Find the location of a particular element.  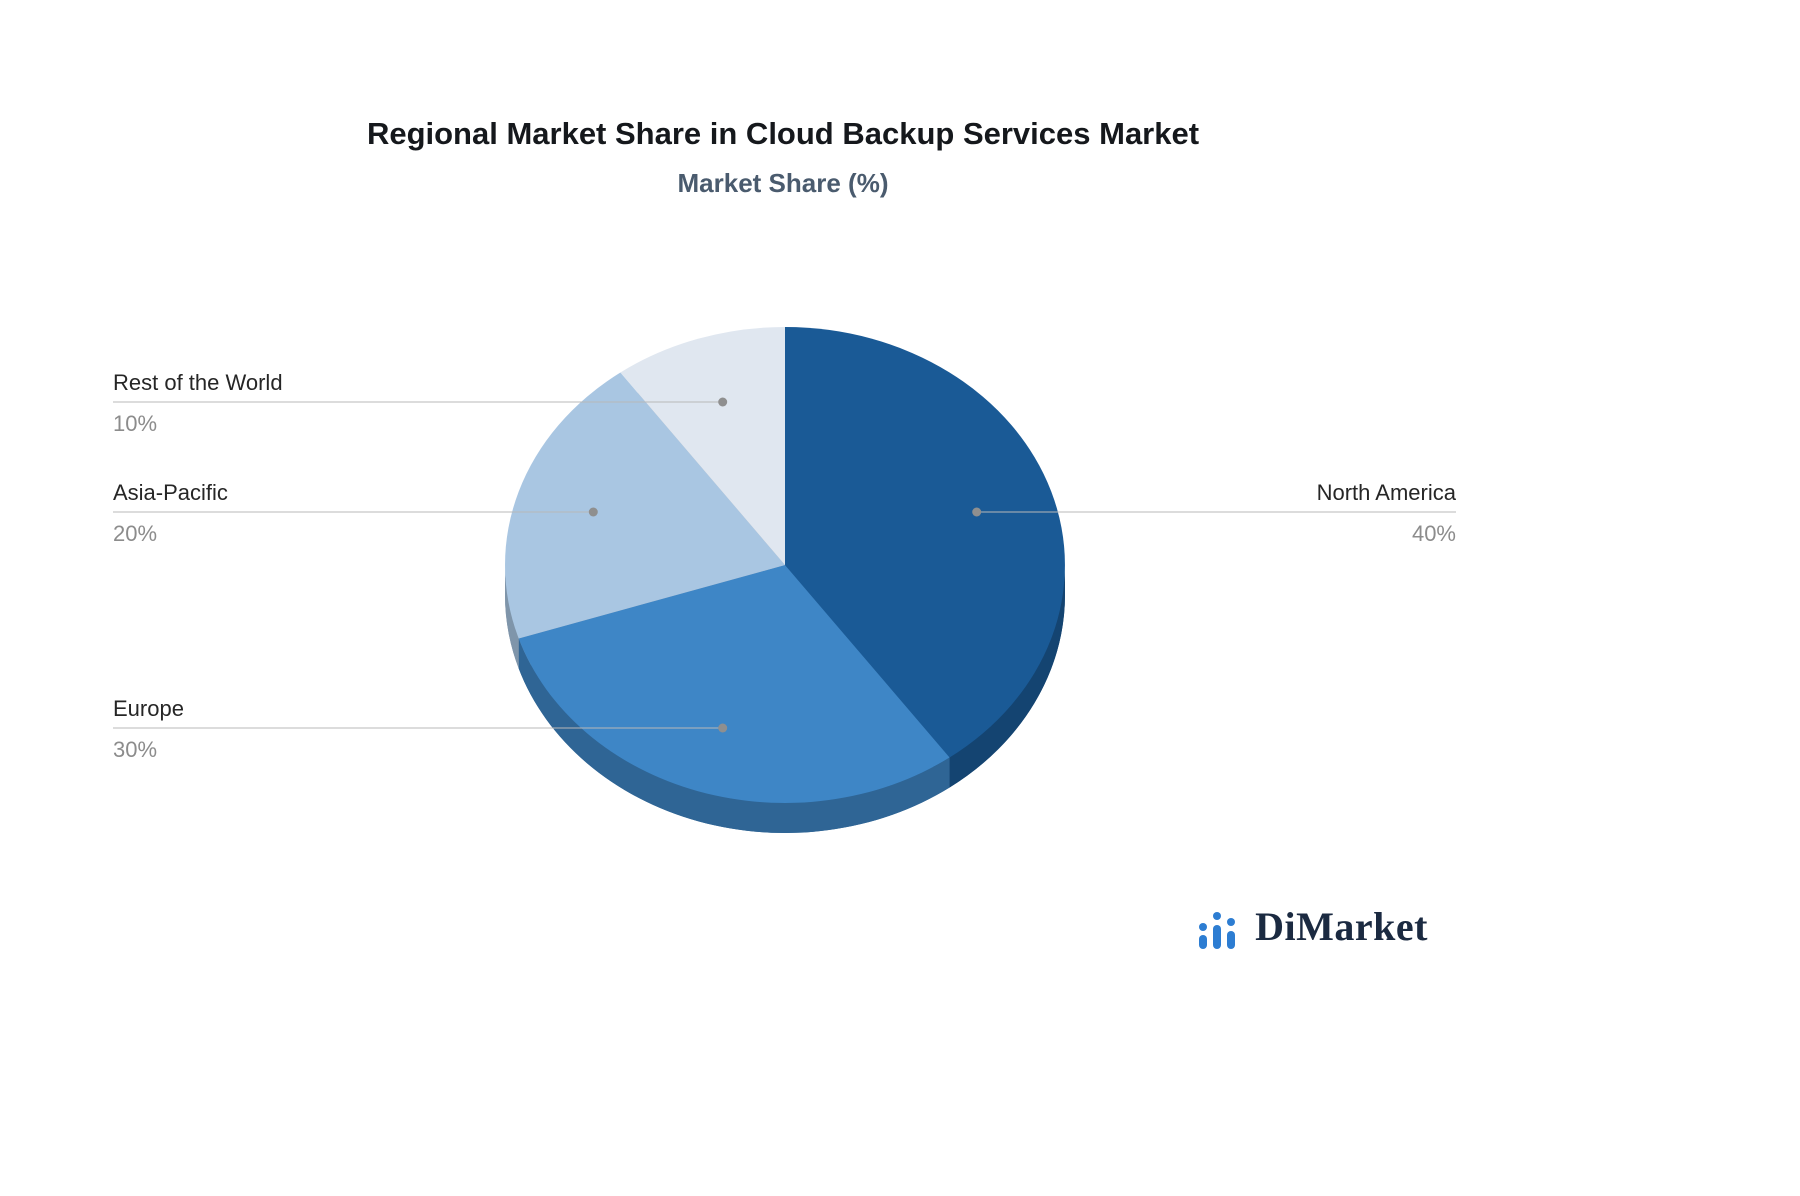

slice-label: Asia-Pacific is located at coordinates (170, 492).